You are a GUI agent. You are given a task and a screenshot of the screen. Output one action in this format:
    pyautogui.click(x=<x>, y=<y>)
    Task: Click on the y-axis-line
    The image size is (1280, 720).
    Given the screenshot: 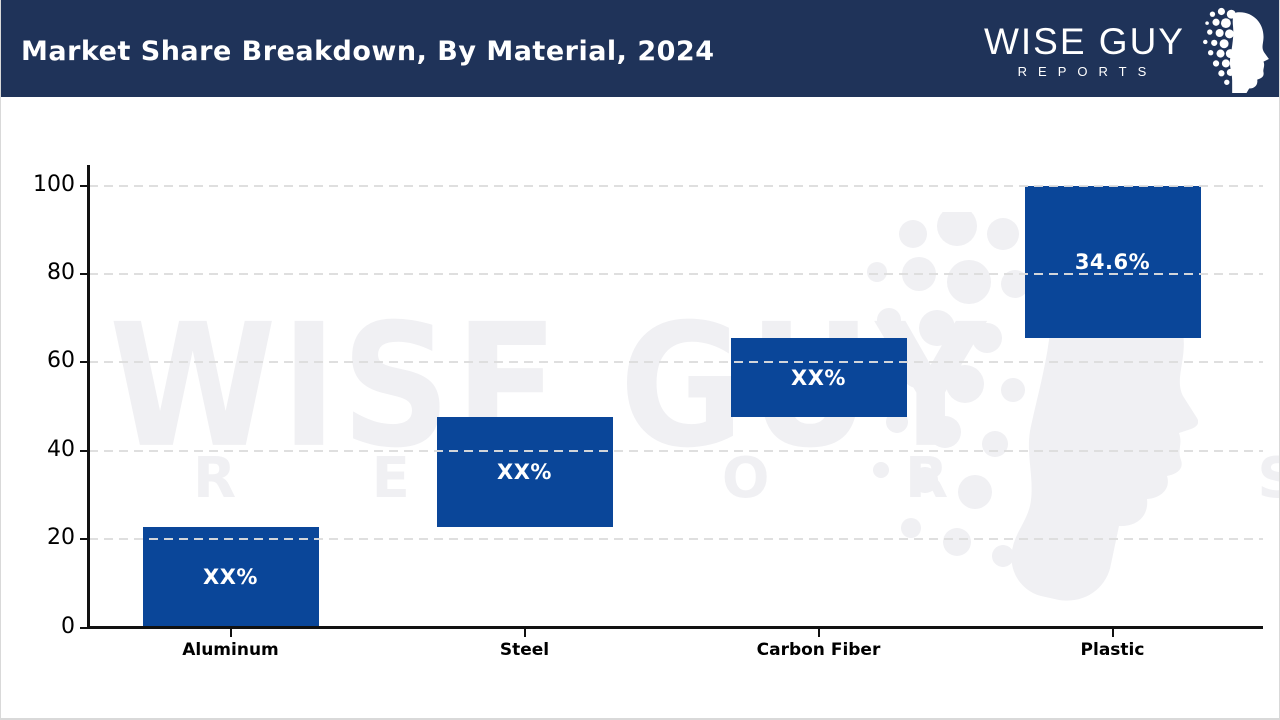 What is the action you would take?
    pyautogui.click(x=88, y=397)
    